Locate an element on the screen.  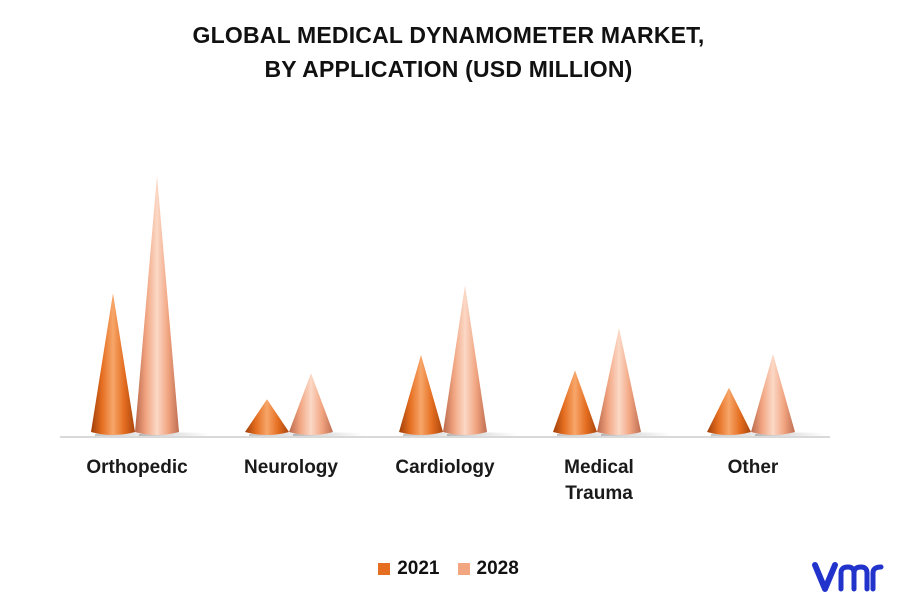
cone-2021-neurology is located at coordinates (267, 417).